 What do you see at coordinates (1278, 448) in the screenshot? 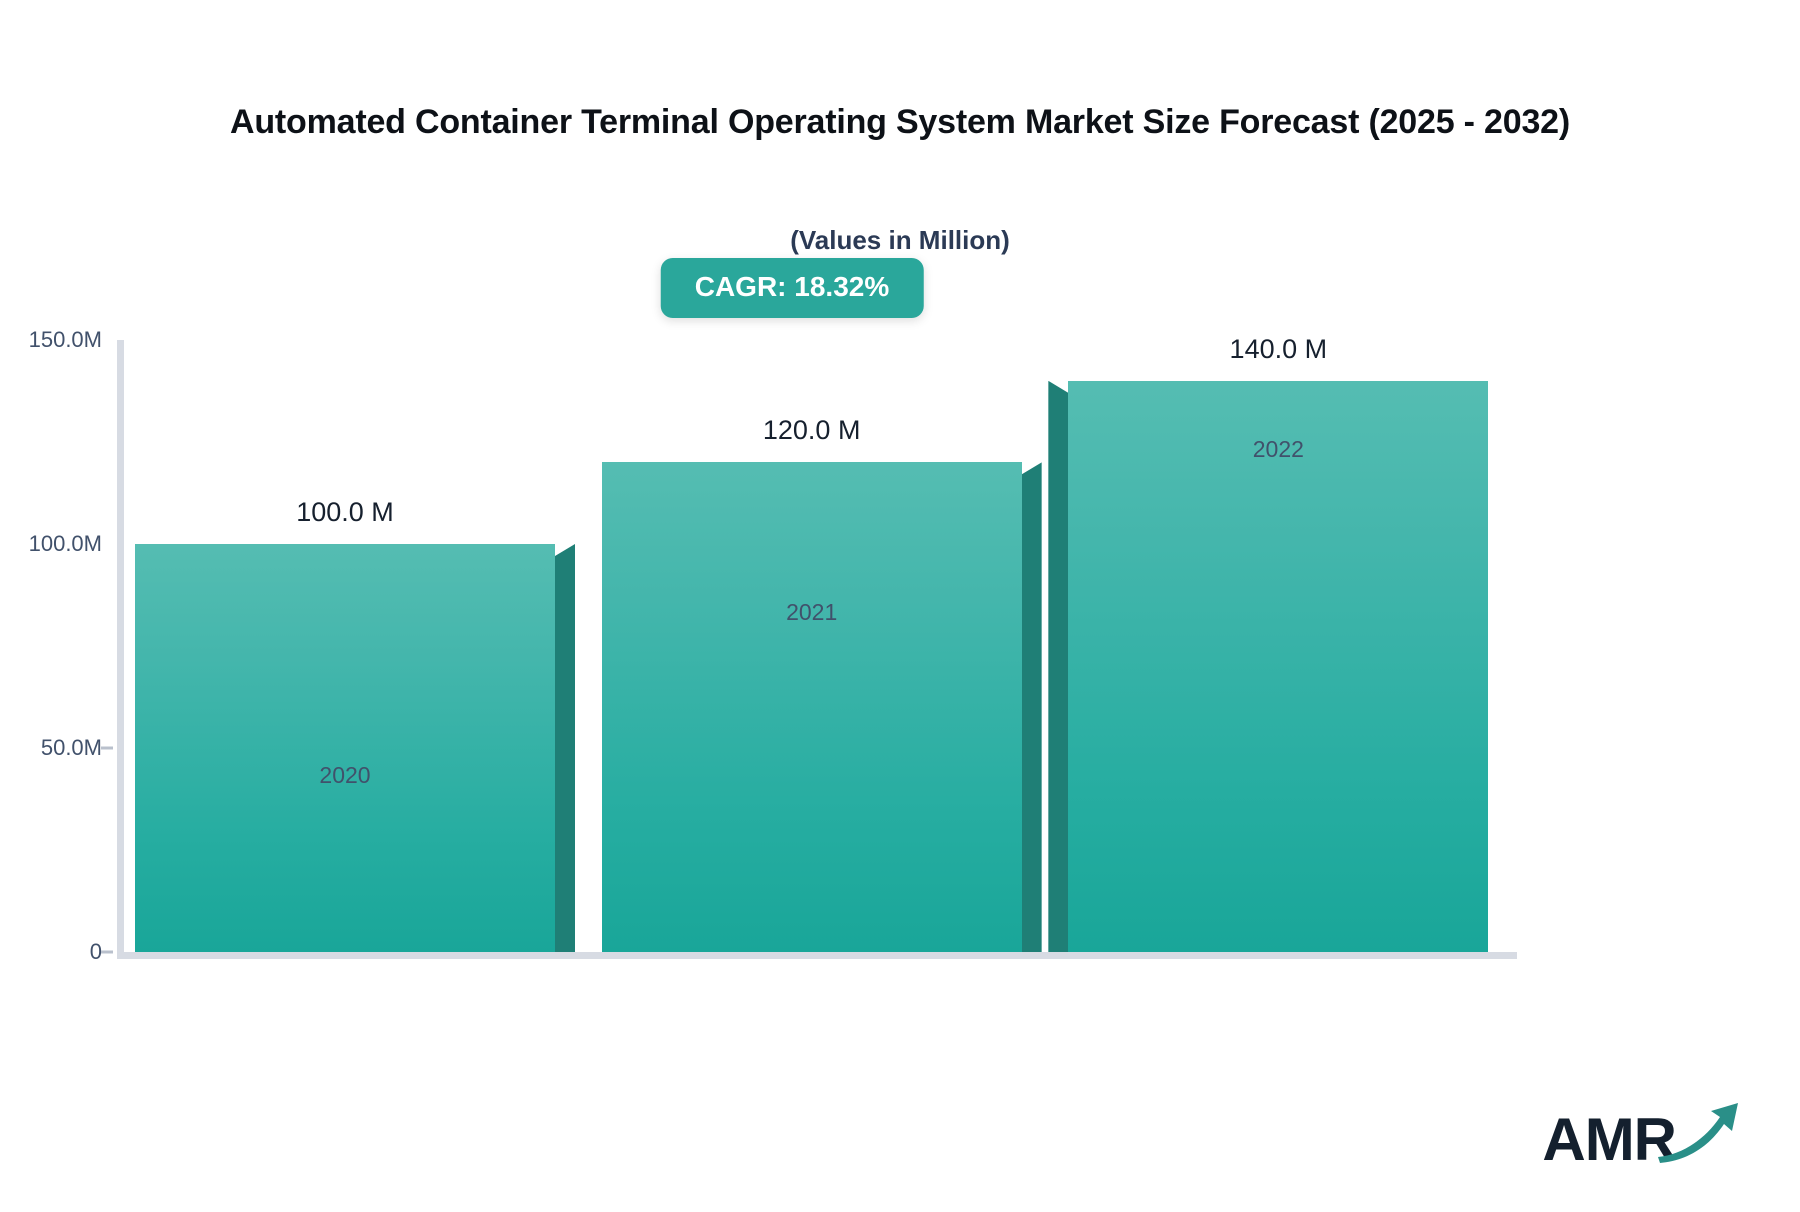
I see `x-axis-category-label: 2022` at bounding box center [1278, 448].